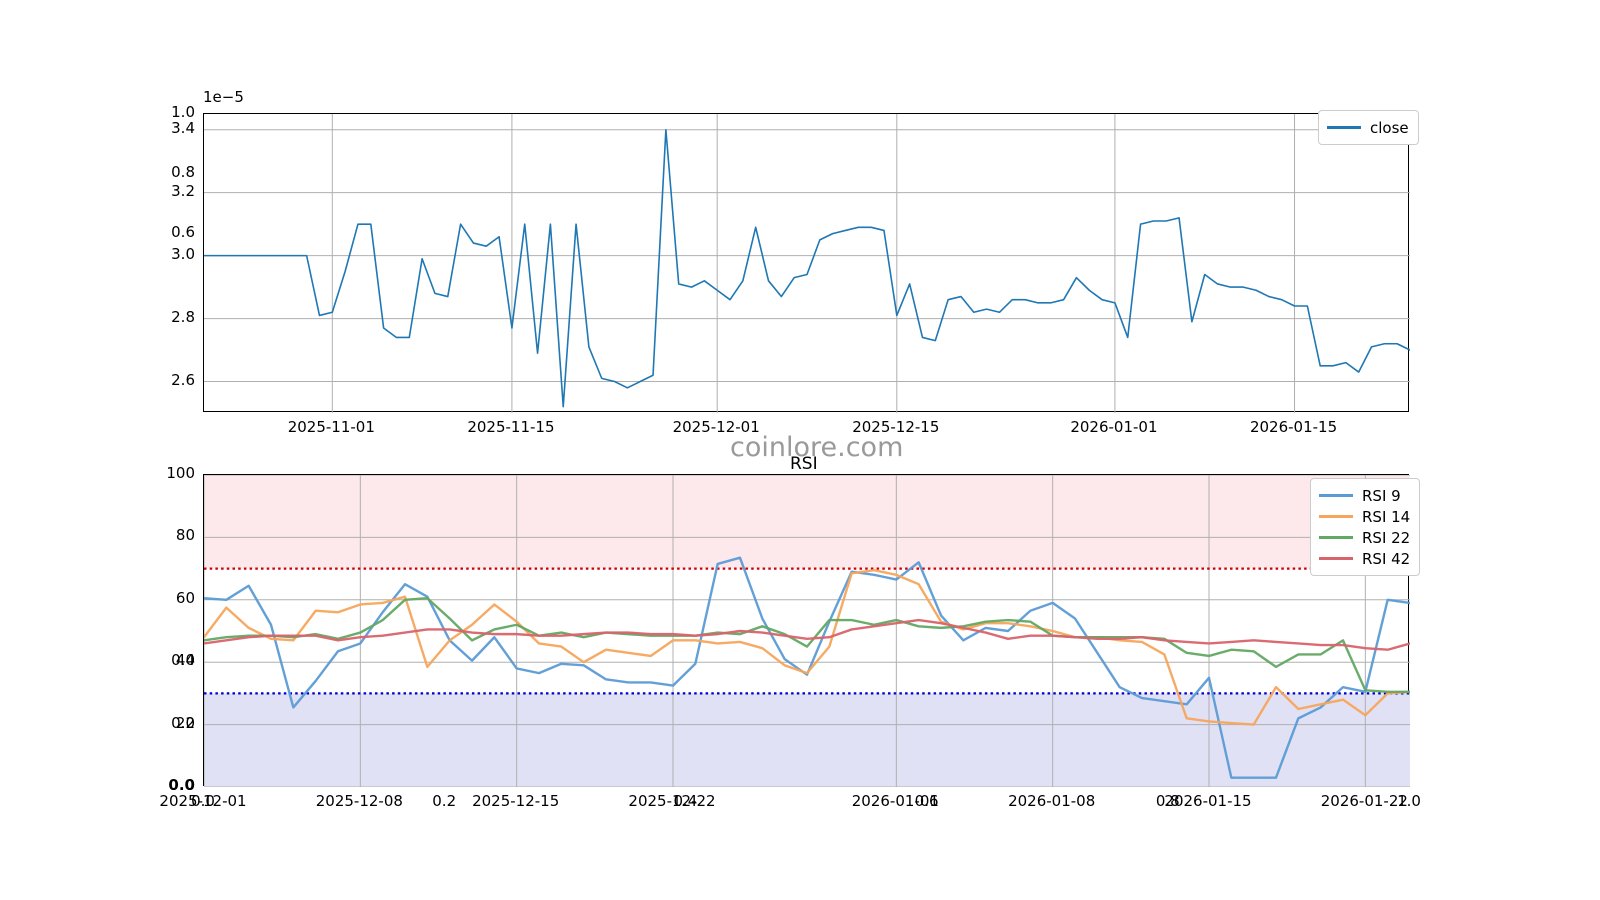  I want to click on rsi-x-overlay-tick-0.4: 0.4, so click(685, 801).